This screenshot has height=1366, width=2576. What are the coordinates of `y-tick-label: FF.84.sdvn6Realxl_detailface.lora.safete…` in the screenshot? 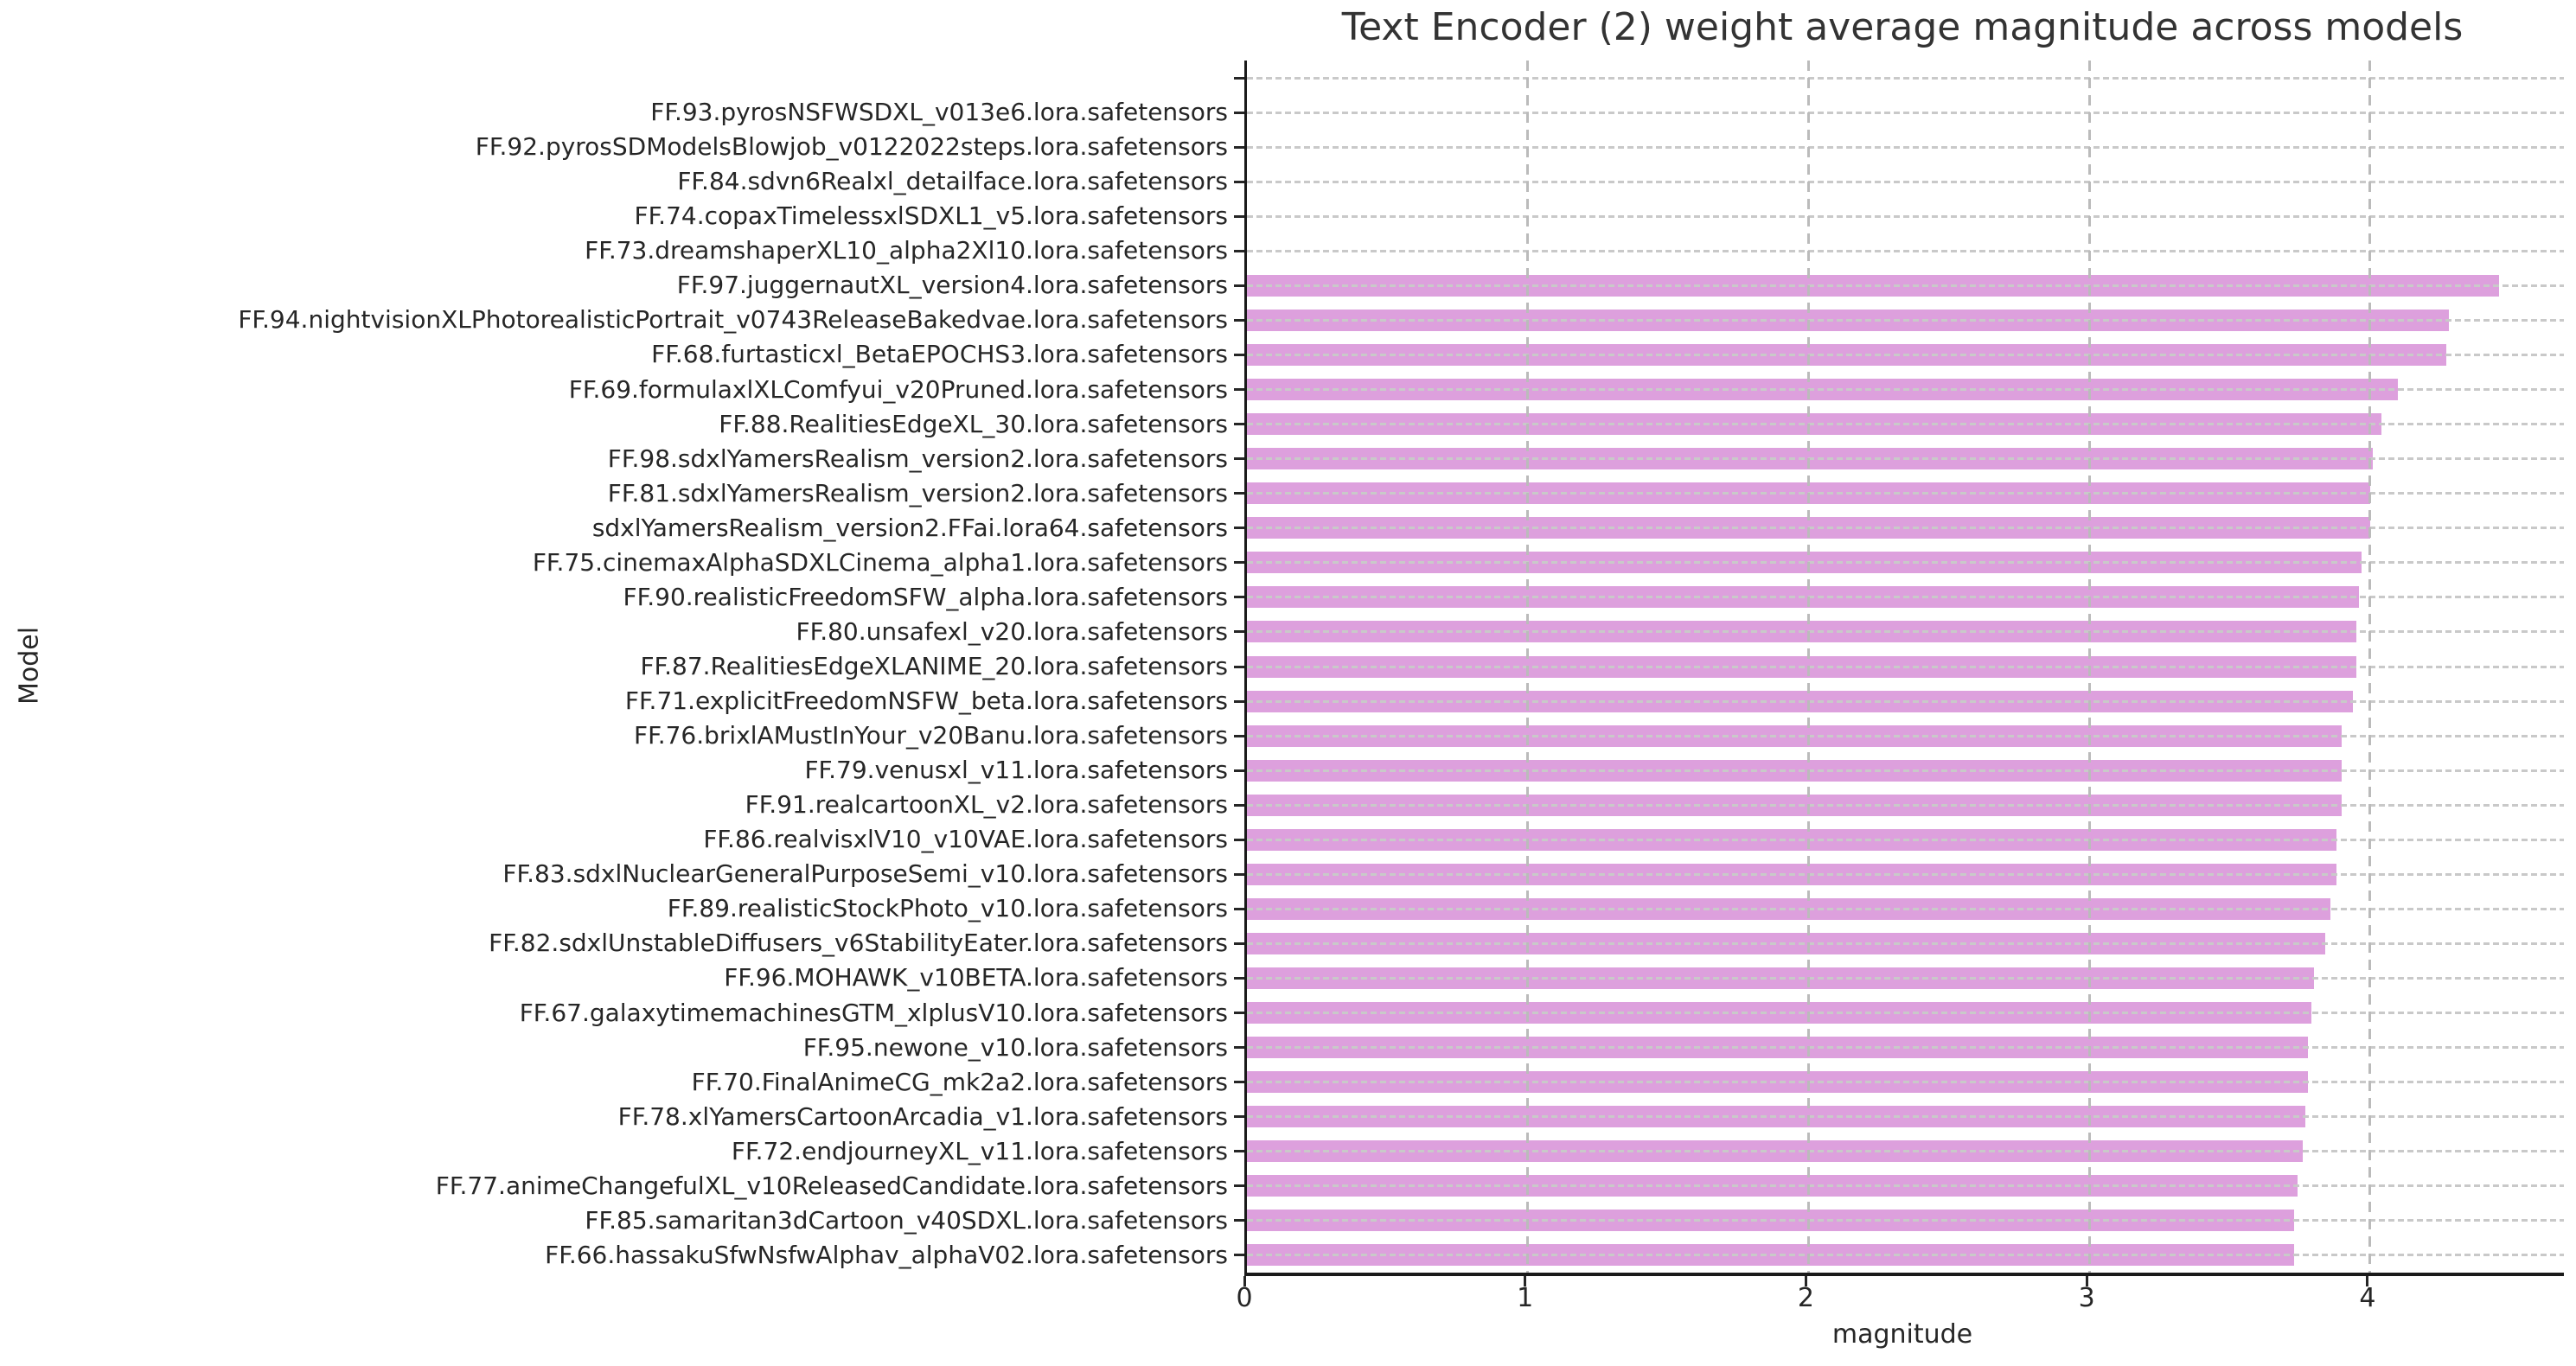 It's located at (953, 182).